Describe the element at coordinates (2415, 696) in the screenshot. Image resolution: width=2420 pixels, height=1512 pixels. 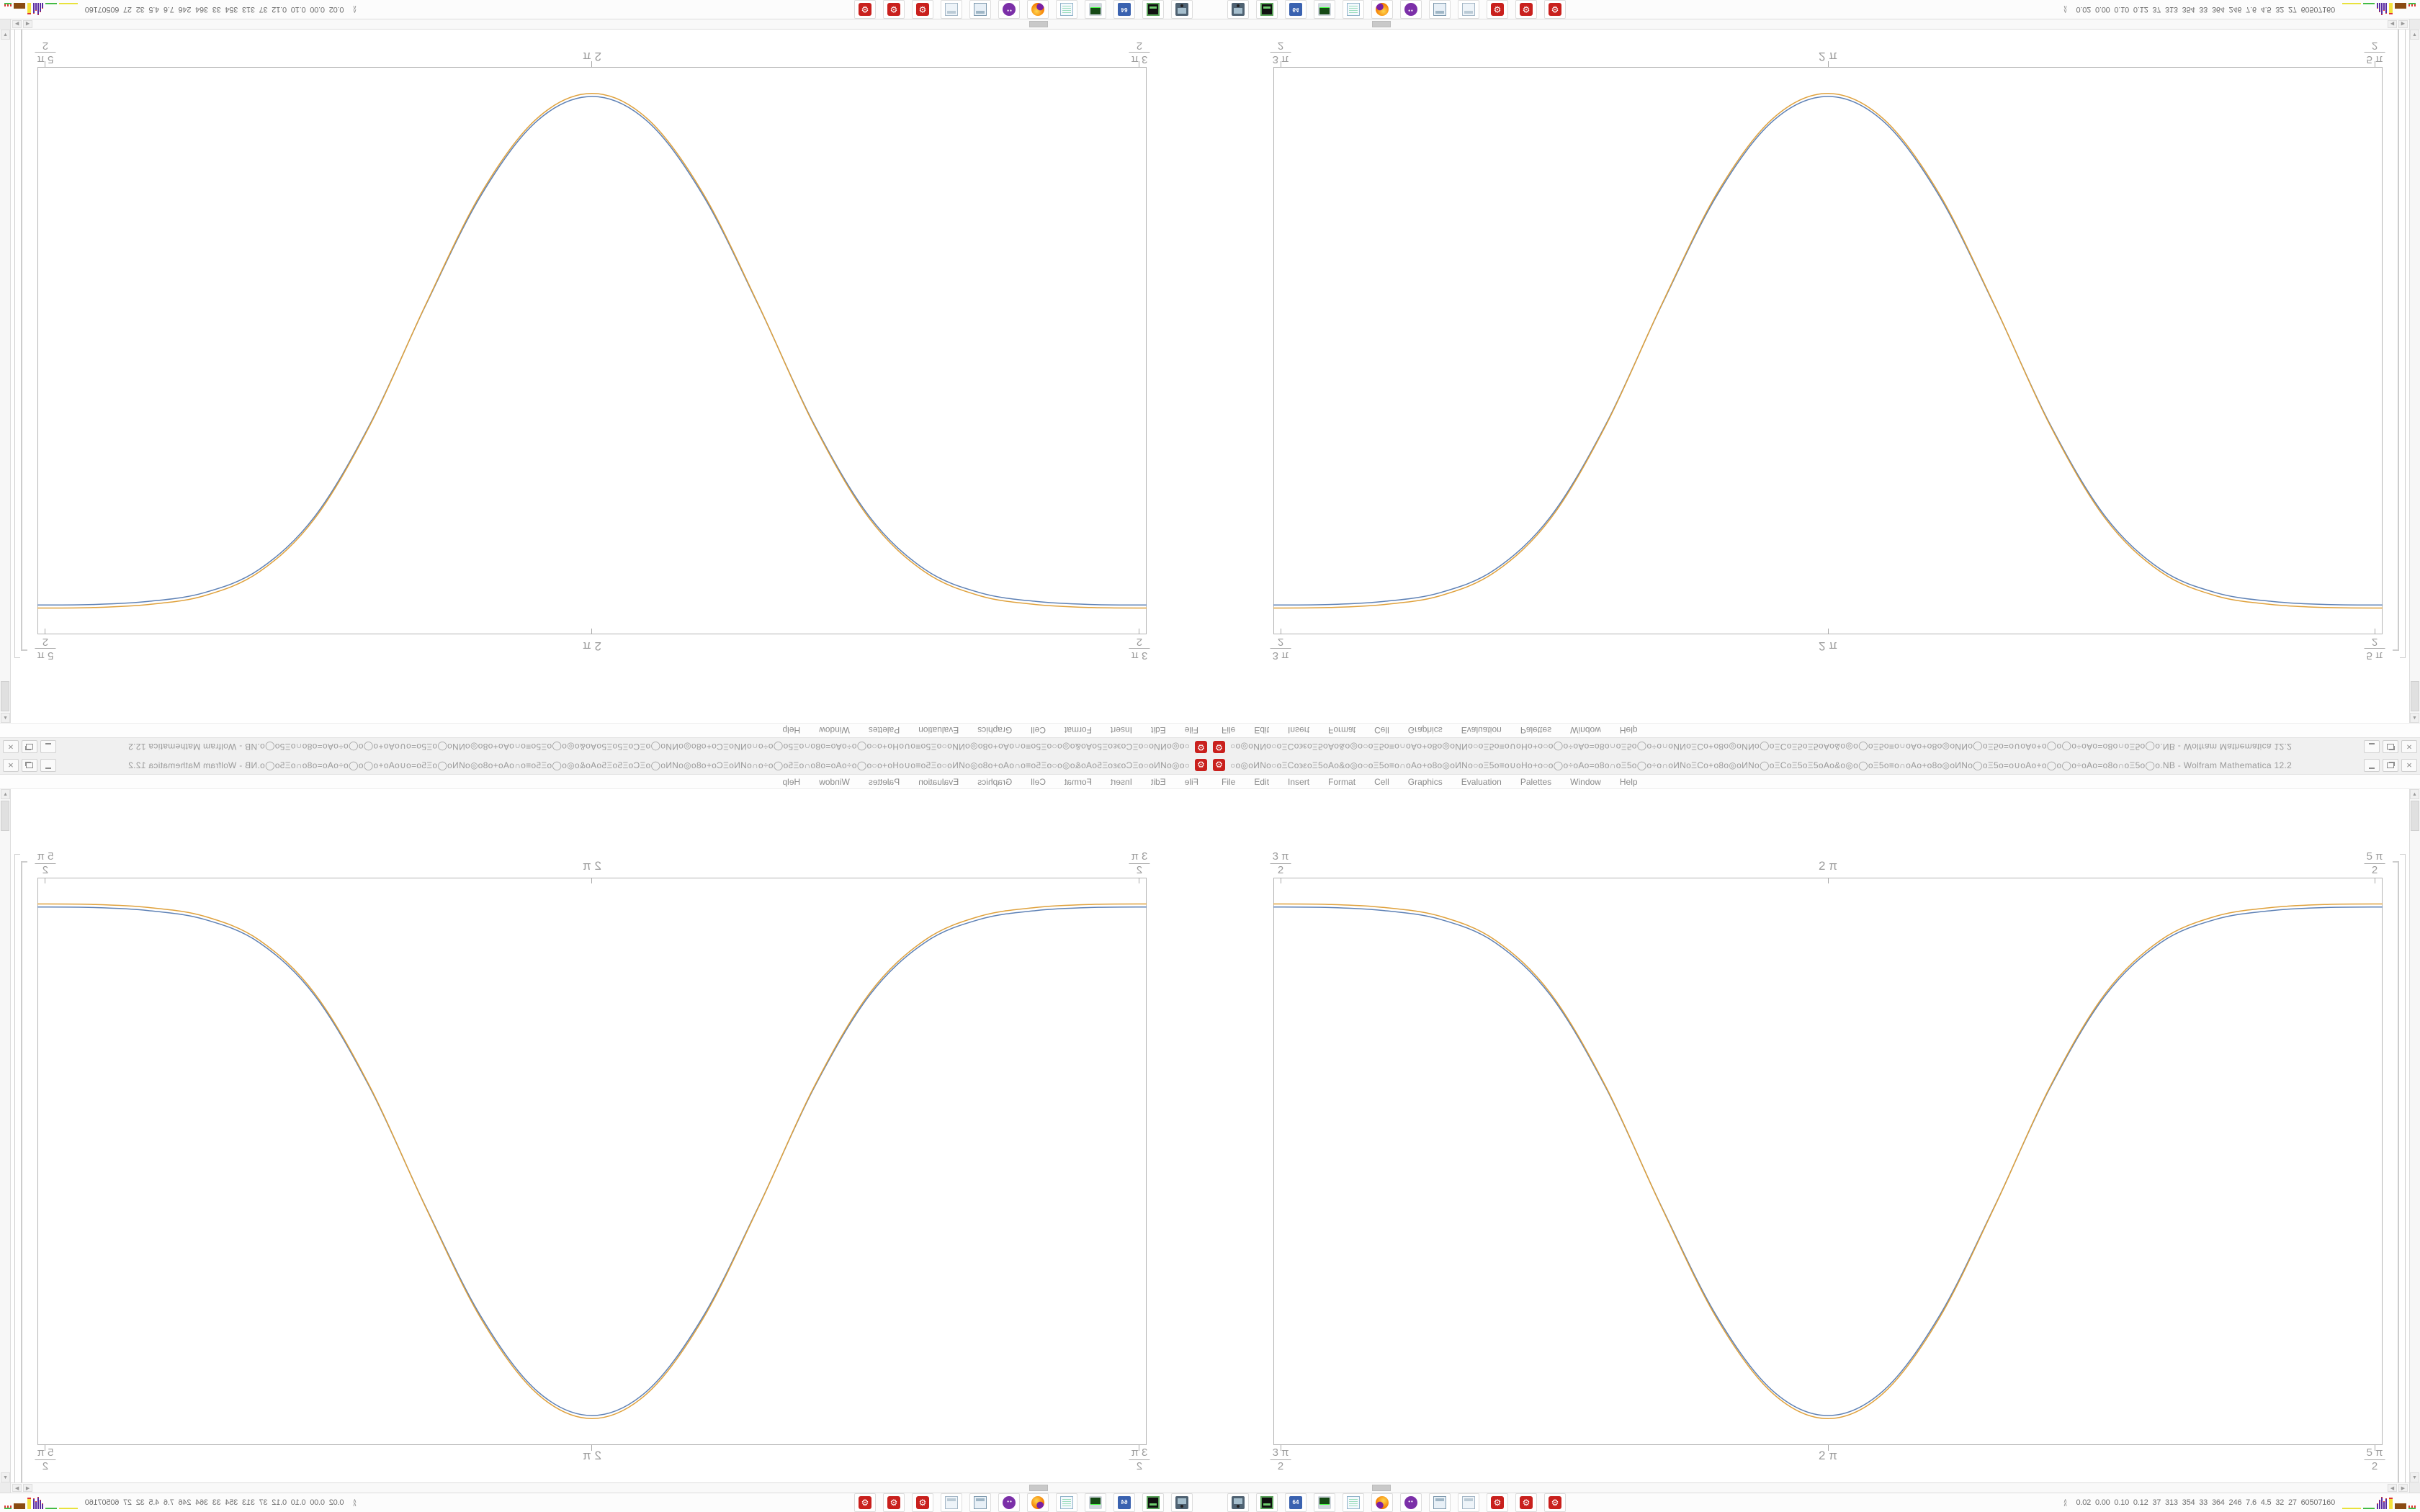
I see `vertical-scroll-thumb` at that location.